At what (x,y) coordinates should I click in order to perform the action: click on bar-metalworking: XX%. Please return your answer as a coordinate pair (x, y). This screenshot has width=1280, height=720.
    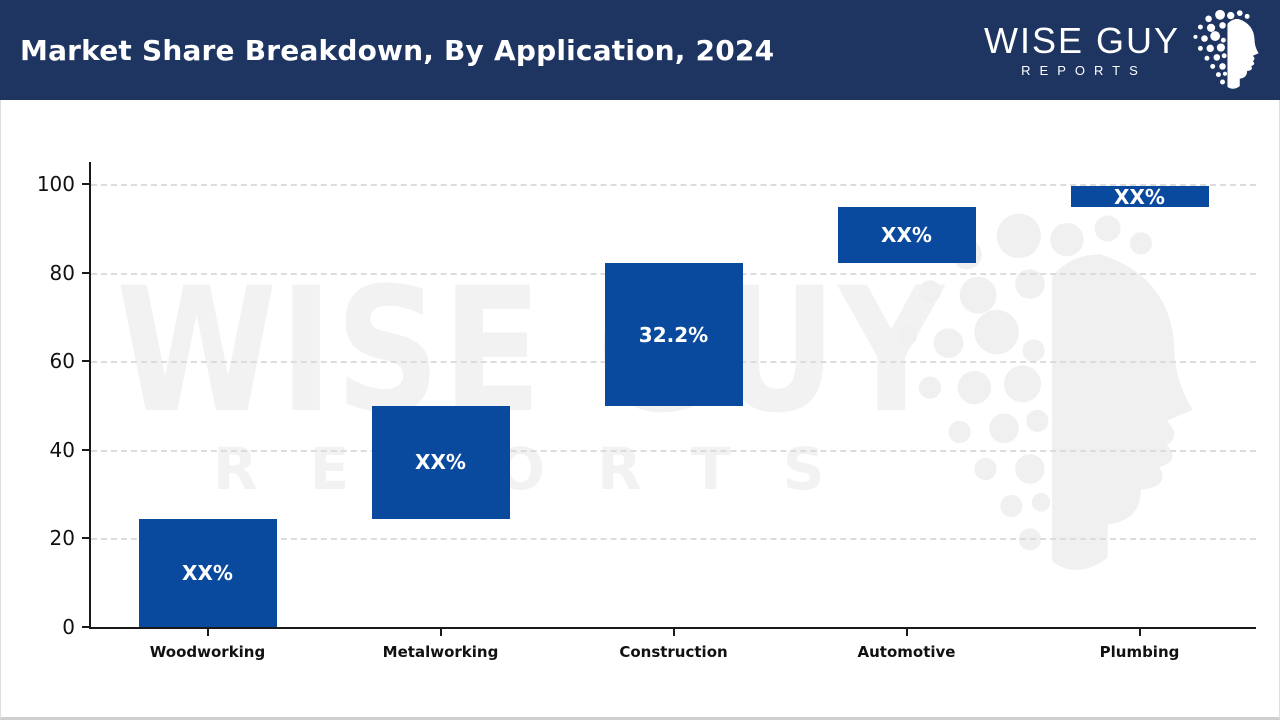
    Looking at the image, I should click on (440, 462).